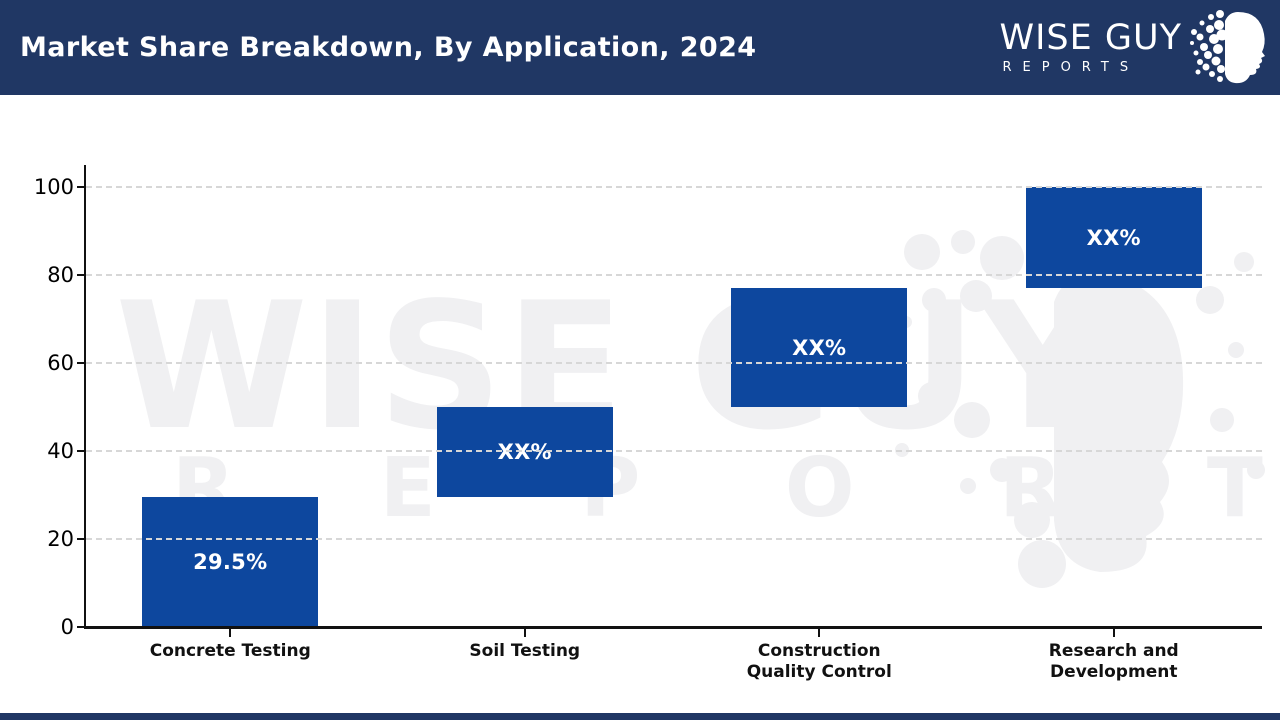 Image resolution: width=1280 pixels, height=720 pixels. I want to click on logo-wordmark: WISE GUY REPORTS, so click(1090, 47).